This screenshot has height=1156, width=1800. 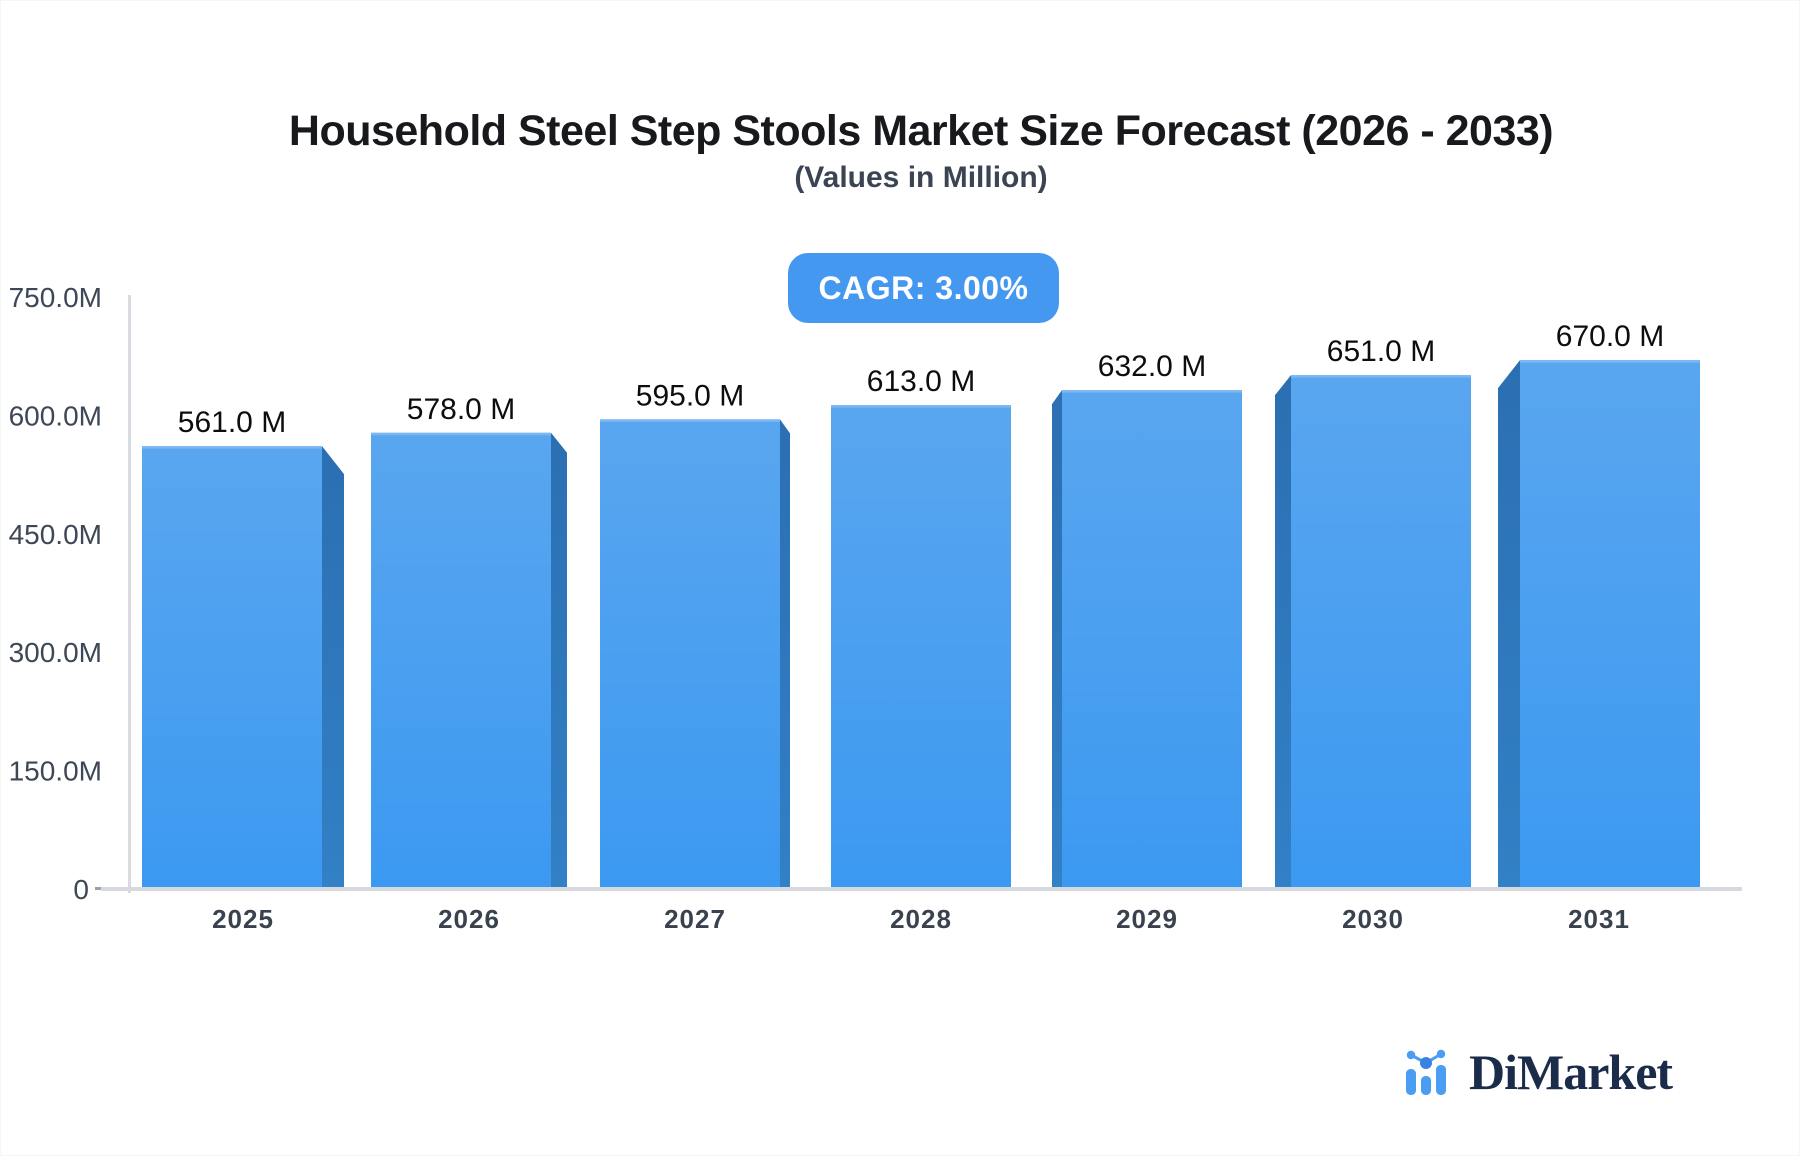 What do you see at coordinates (55, 534) in the screenshot?
I see `y-tick-label: 450.0M` at bounding box center [55, 534].